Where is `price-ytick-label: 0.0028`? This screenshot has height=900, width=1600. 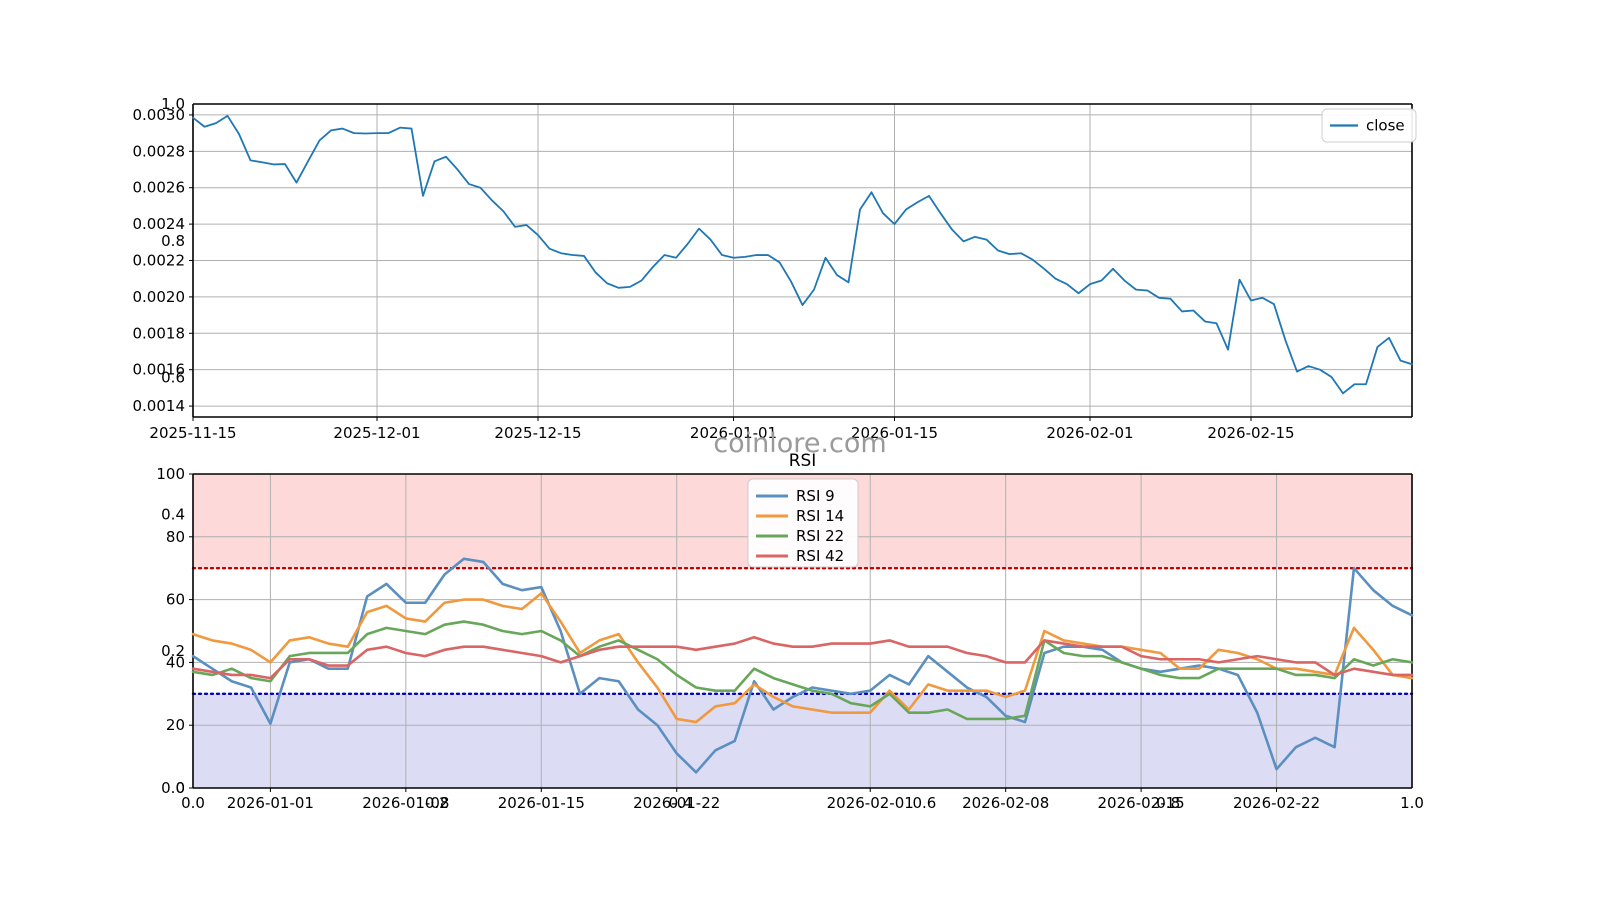
price-ytick-label: 0.0028 is located at coordinates (159, 151).